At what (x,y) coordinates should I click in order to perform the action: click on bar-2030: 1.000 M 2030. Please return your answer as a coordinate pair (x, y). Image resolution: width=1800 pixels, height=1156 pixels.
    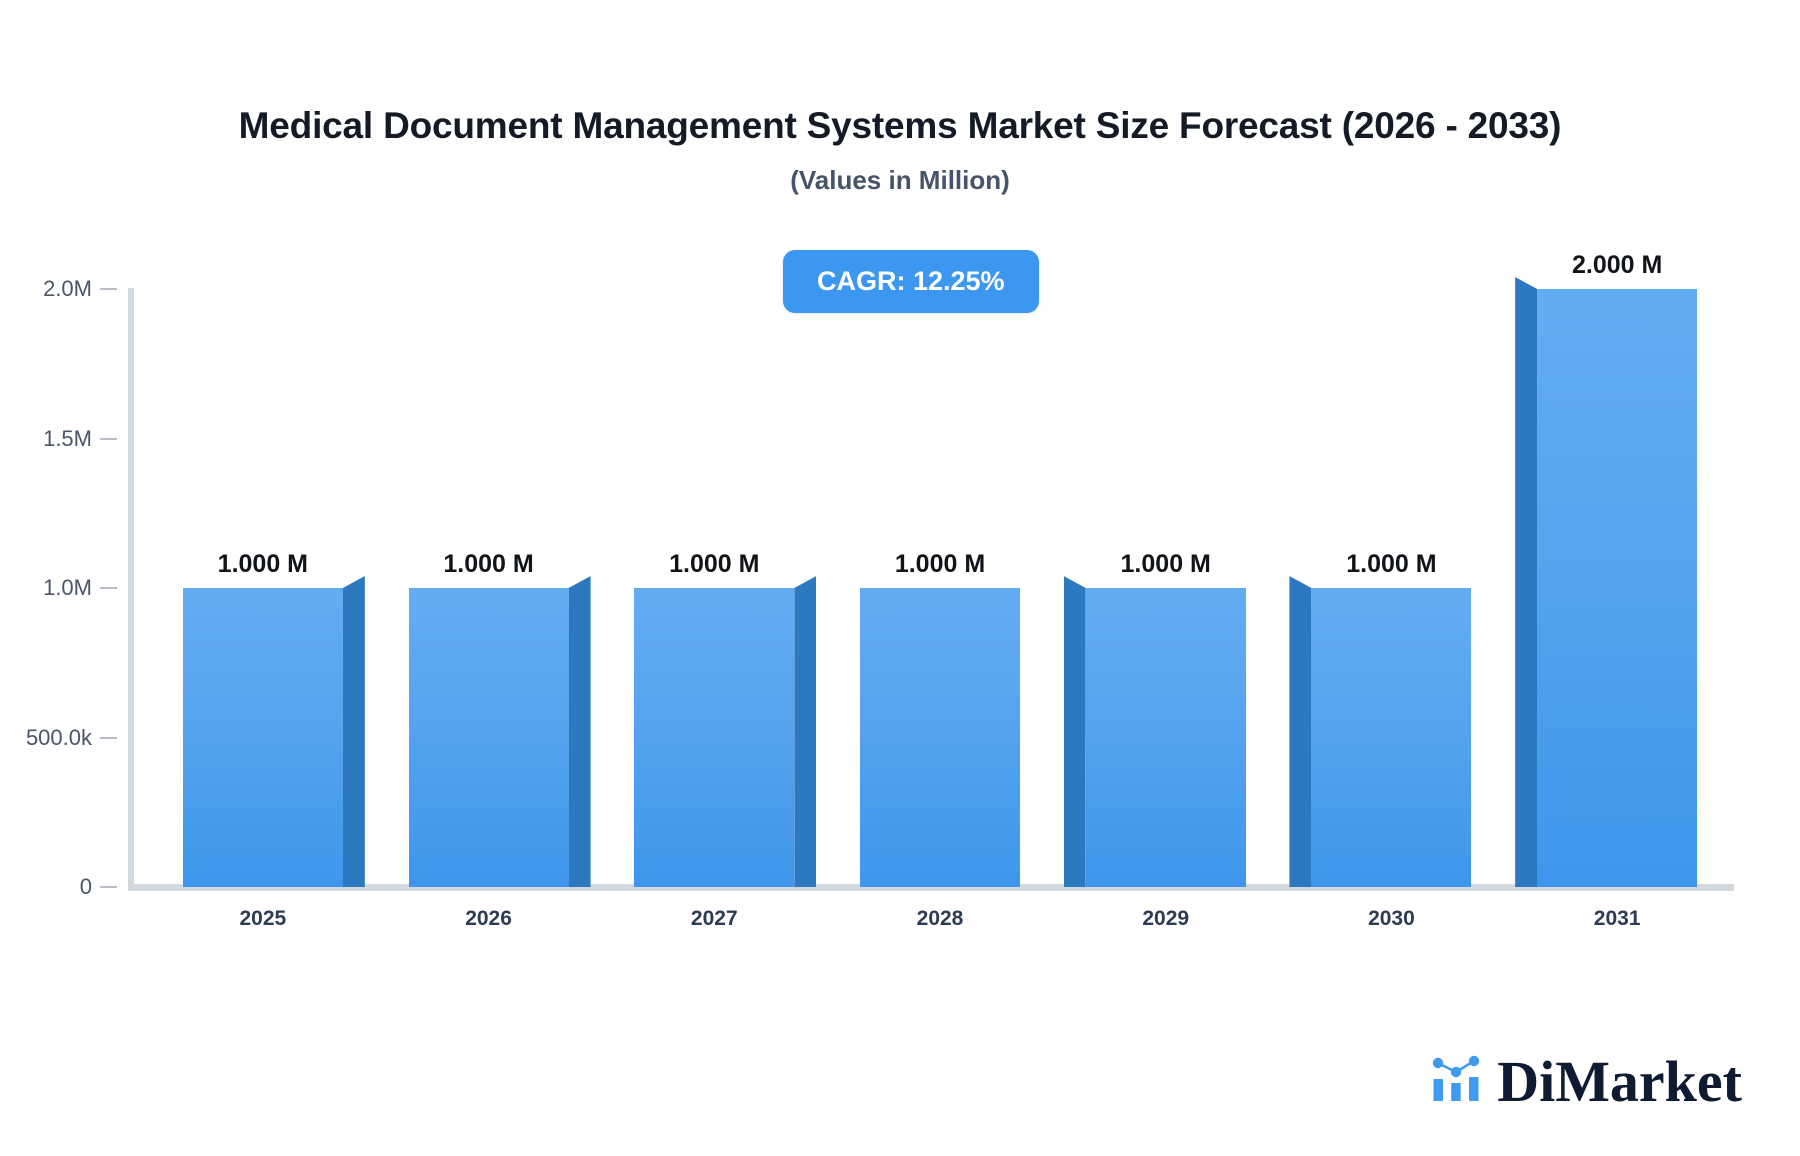
    Looking at the image, I should click on (1380, 740).